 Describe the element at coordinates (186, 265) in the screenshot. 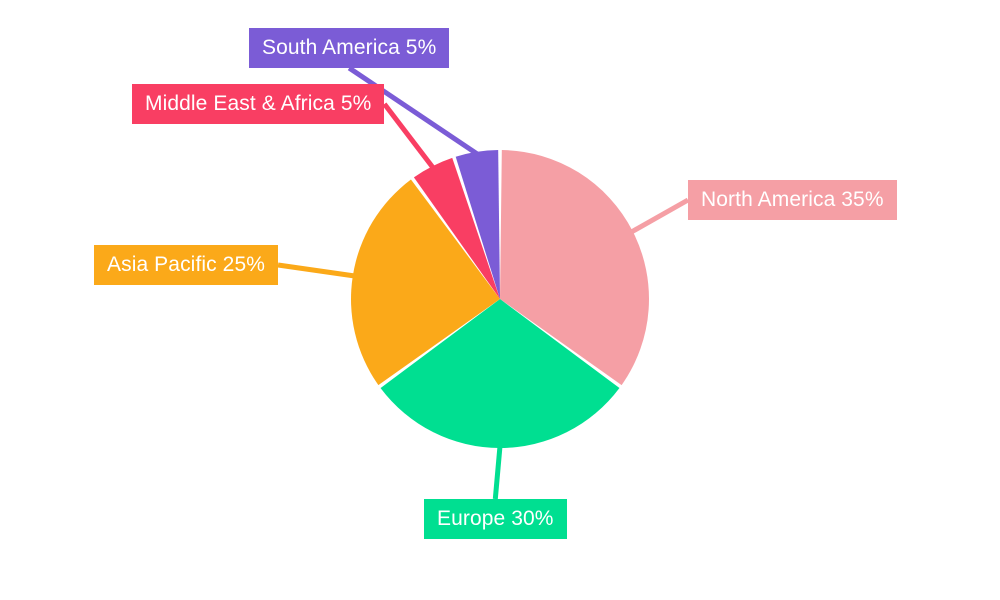

I see `pie-label-asia-pacific: Asia Pacific 25%` at that location.